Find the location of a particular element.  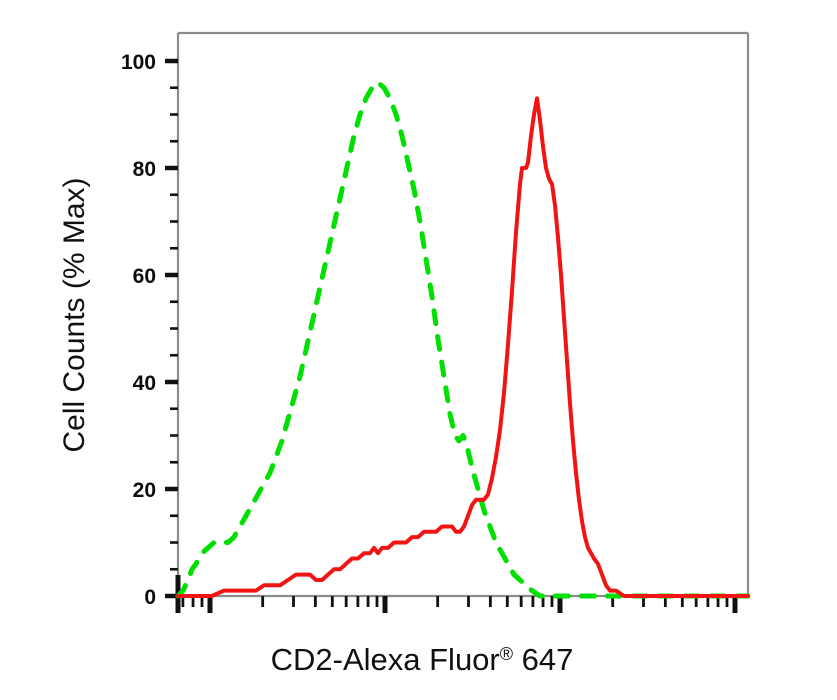

y-tick-label: 60 is located at coordinates (144, 276).